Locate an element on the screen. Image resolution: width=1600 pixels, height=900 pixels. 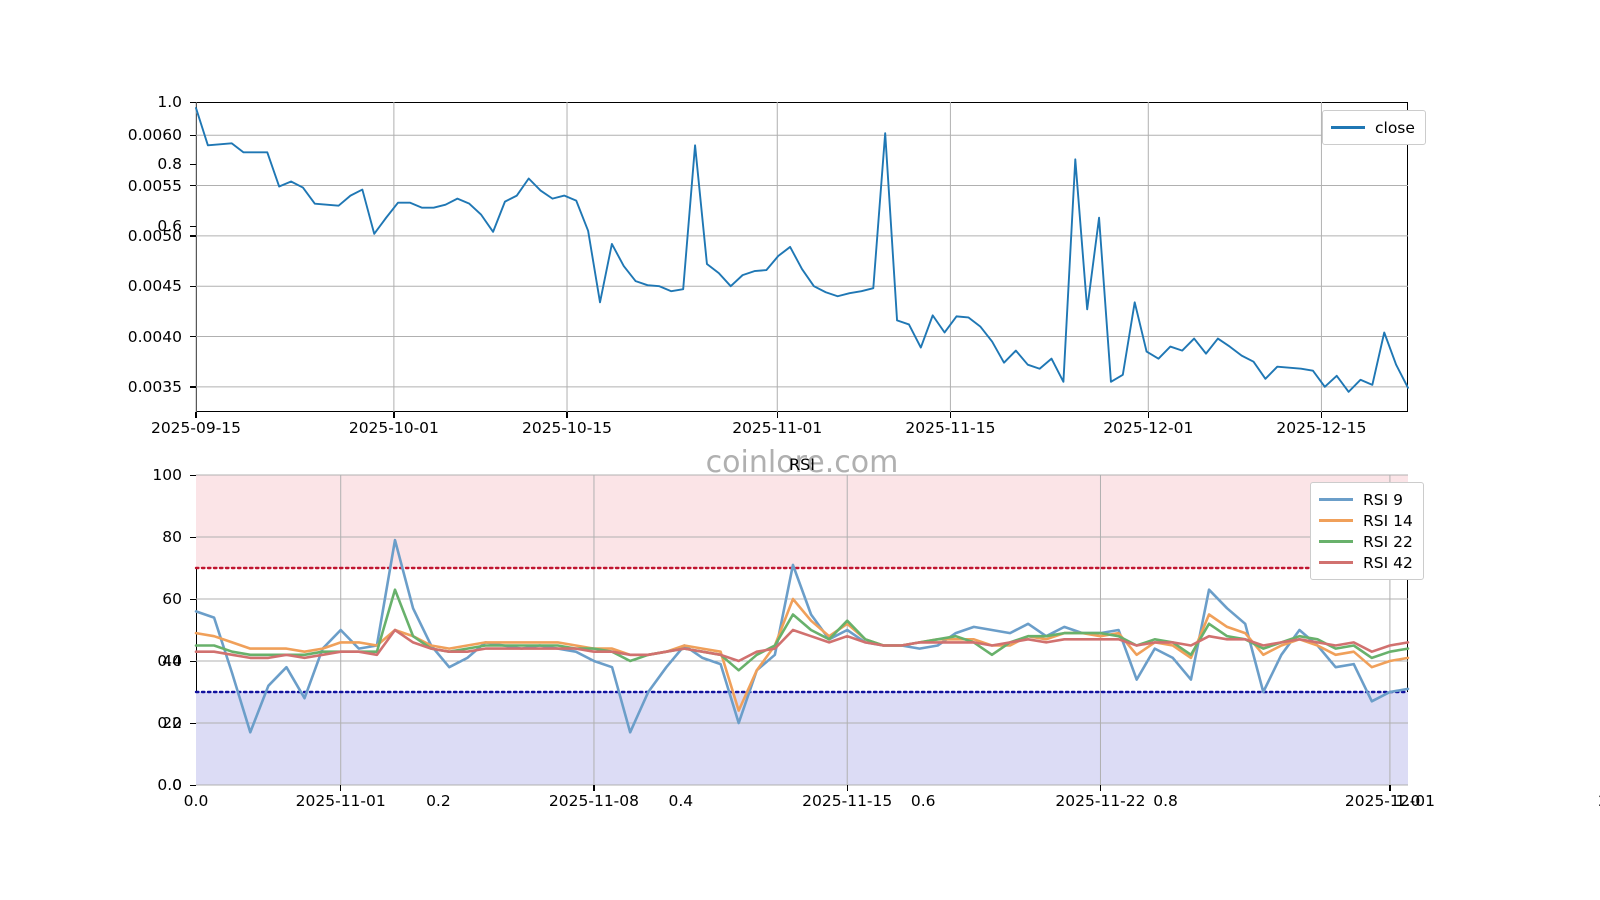
rsi-x-overlay-tick-label: 0.8 is located at coordinates (1165, 801).